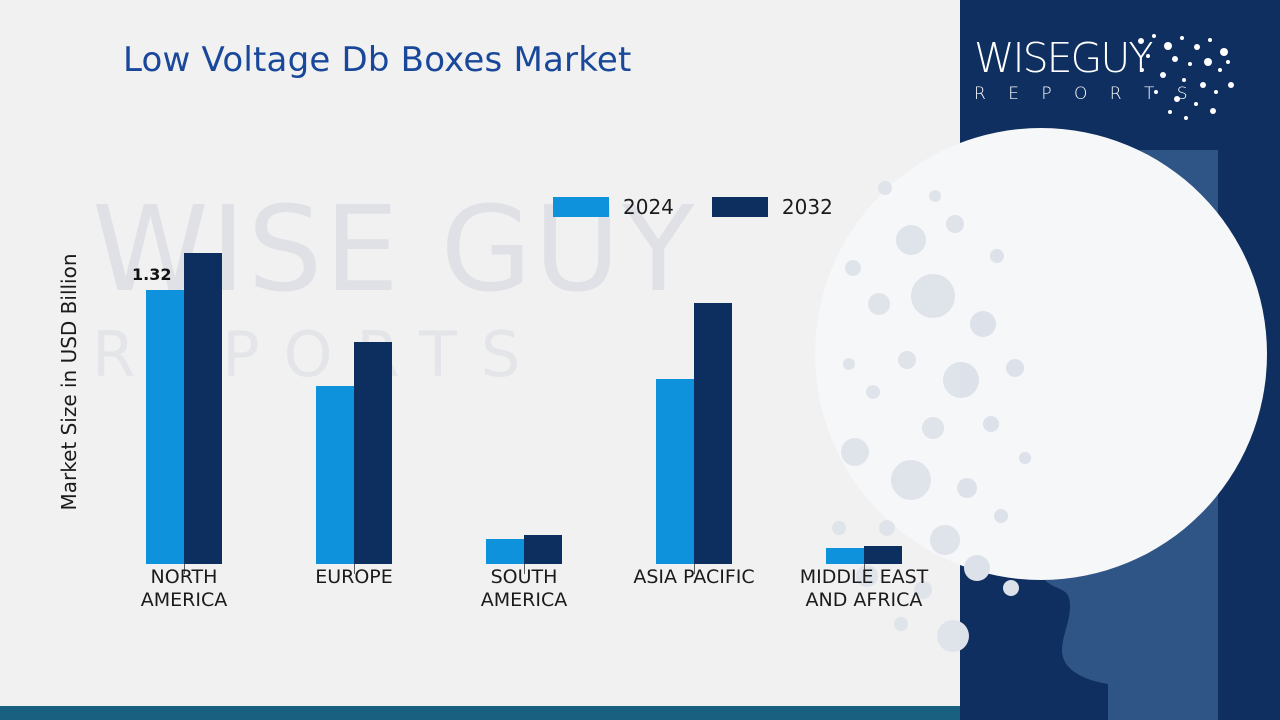 Image resolution: width=1280 pixels, height=720 pixels. I want to click on legend-swatch-2024-icon, so click(581, 207).